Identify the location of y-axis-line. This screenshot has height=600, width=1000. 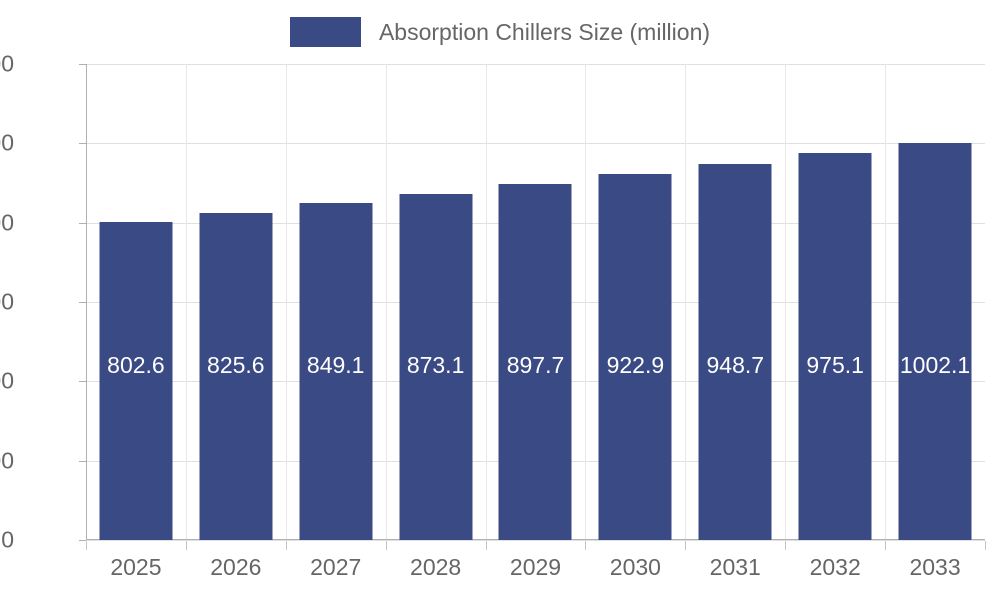
(86, 302).